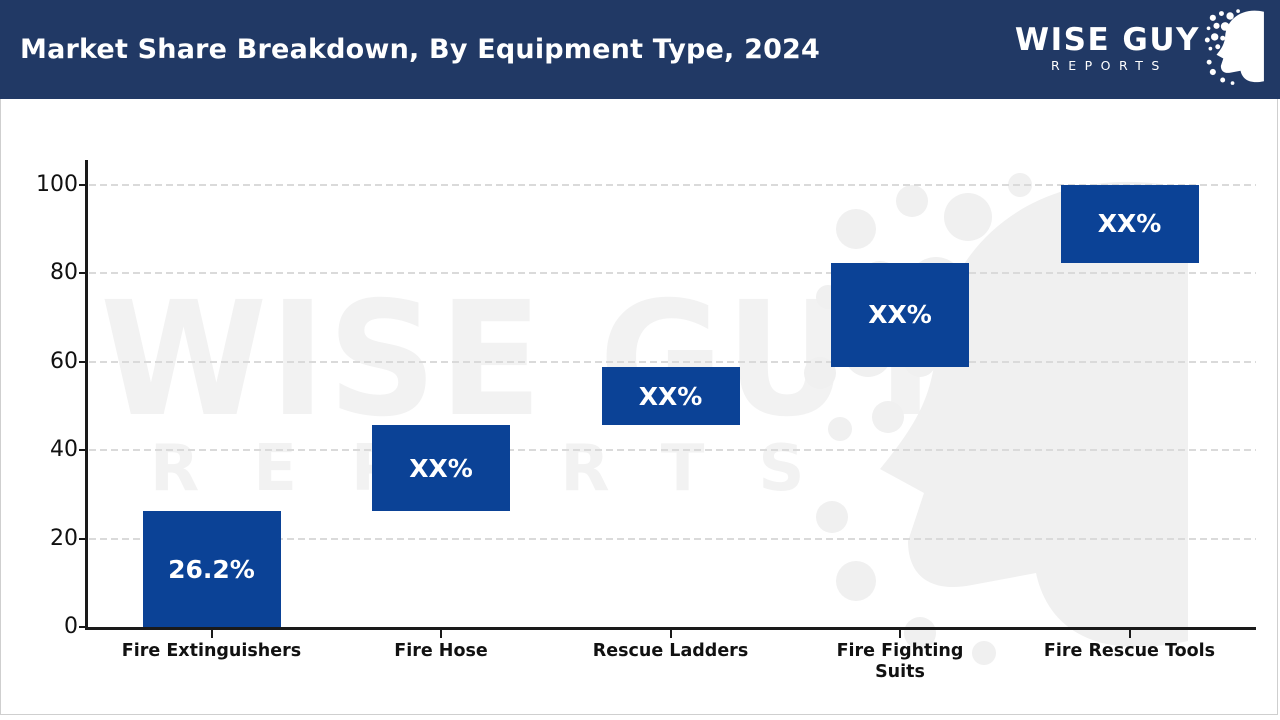  What do you see at coordinates (57, 184) in the screenshot?
I see `y-tick-label: 100` at bounding box center [57, 184].